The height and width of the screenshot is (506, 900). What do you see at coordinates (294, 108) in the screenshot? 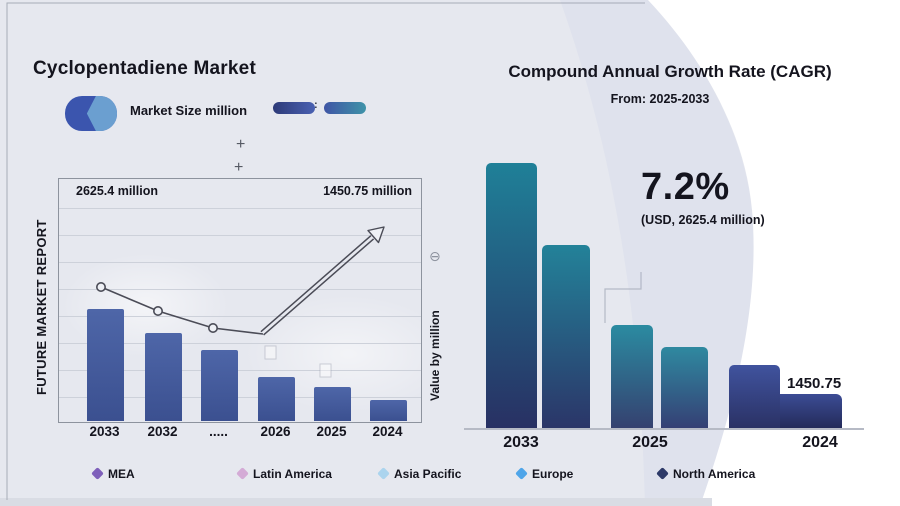
I see `ratio-pill-left` at bounding box center [294, 108].